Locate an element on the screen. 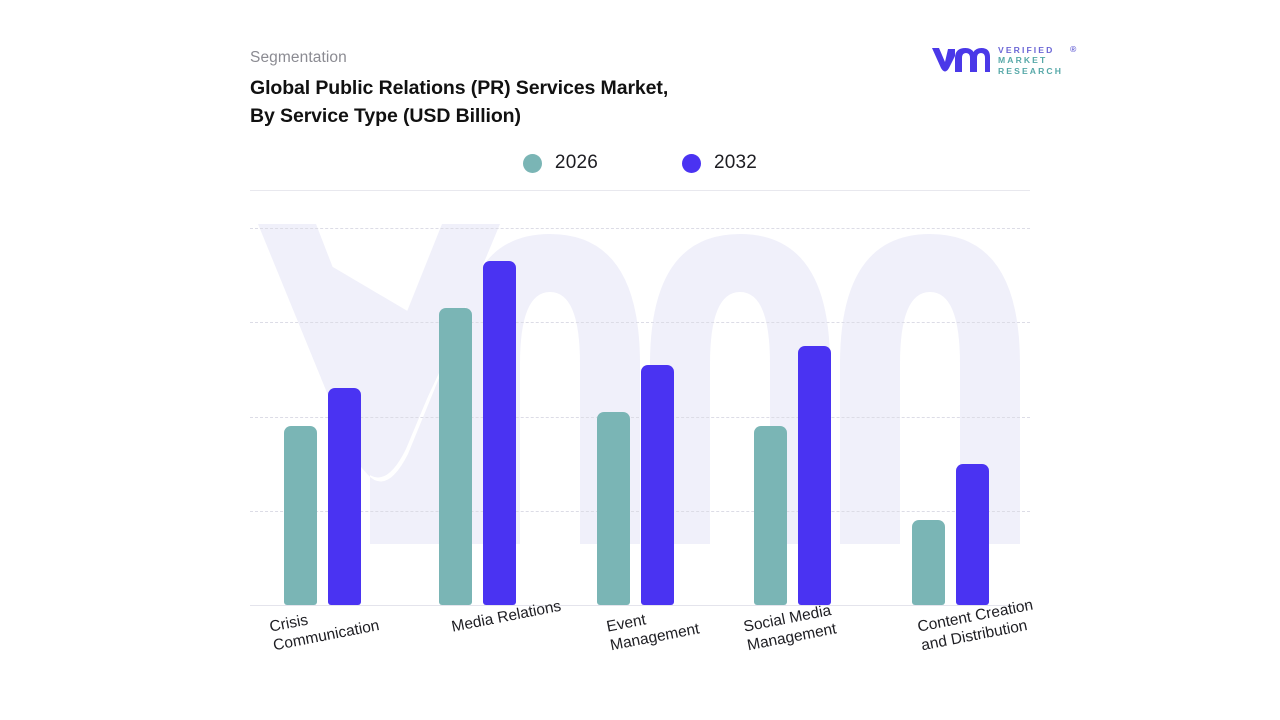 This screenshot has width=1280, height=720. logo-line-research: RESEARCH is located at coordinates (1031, 70).